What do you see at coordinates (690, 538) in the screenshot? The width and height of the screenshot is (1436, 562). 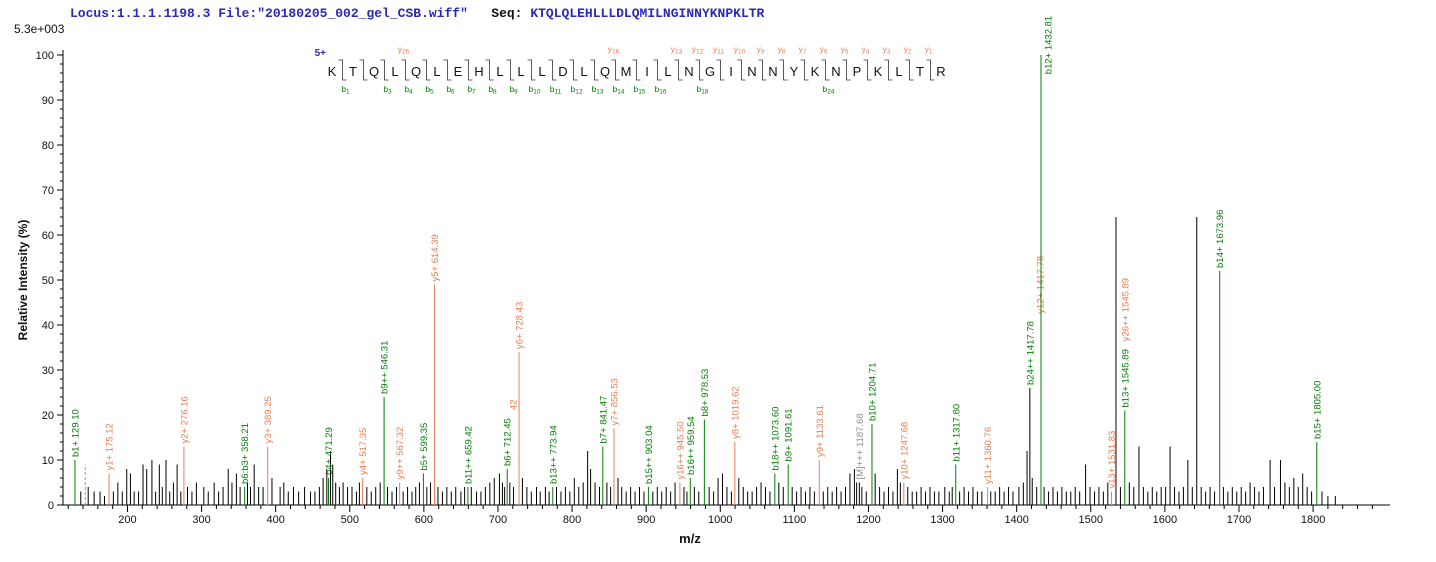 I see `x-axis-title: m/z` at bounding box center [690, 538].